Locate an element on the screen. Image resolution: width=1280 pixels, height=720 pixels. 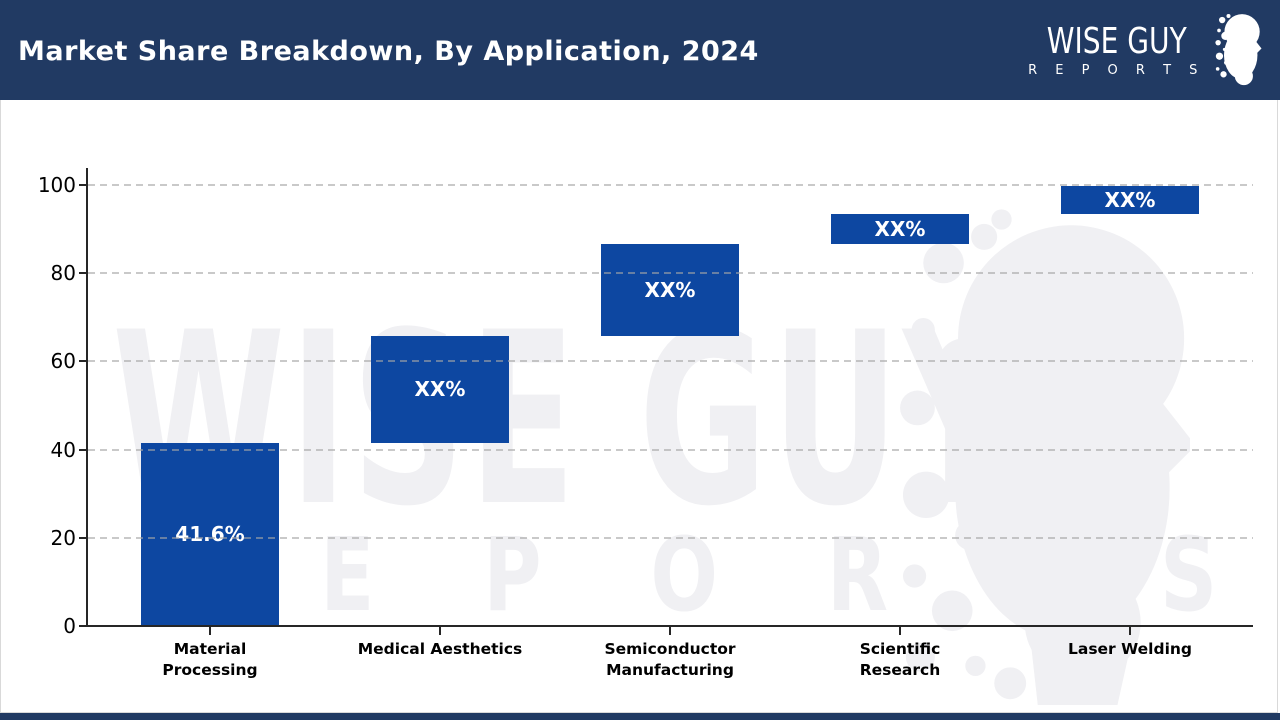
bar-laser-welding is located at coordinates (1130, 200).